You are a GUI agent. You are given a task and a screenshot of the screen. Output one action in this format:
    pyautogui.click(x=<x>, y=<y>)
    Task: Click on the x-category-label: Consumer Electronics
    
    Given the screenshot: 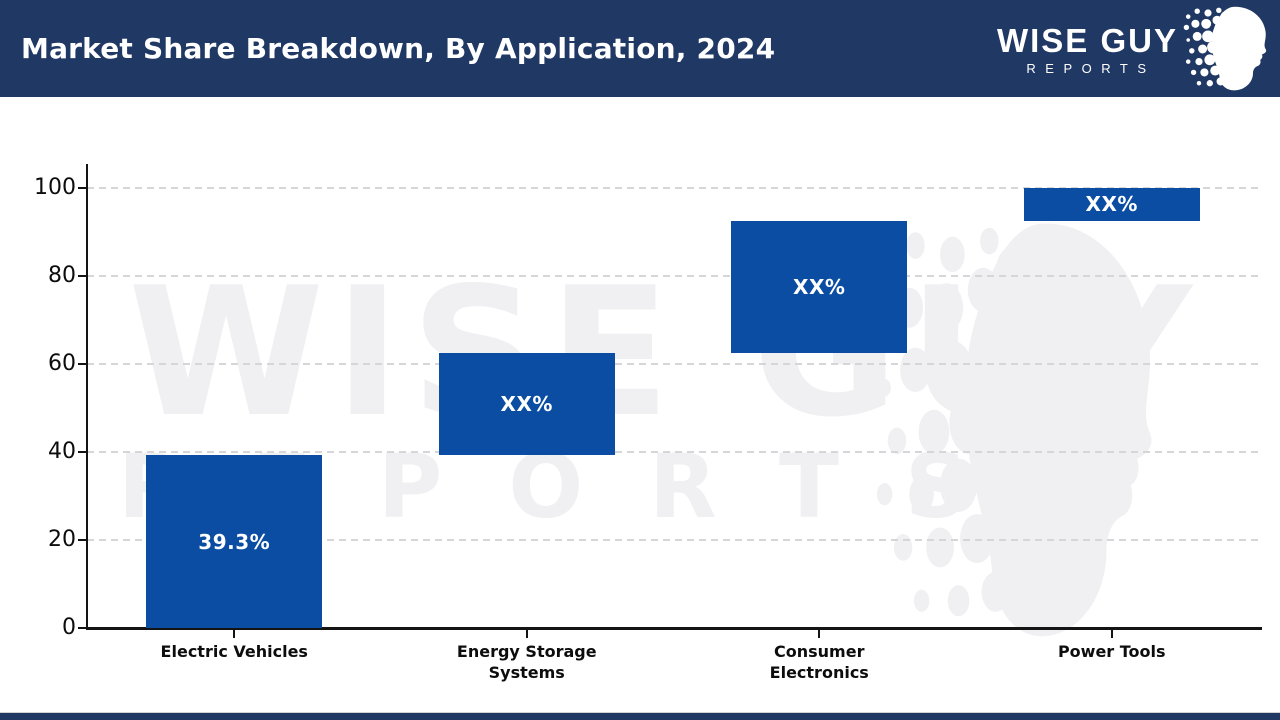 What is the action you would take?
    pyautogui.click(x=819, y=662)
    